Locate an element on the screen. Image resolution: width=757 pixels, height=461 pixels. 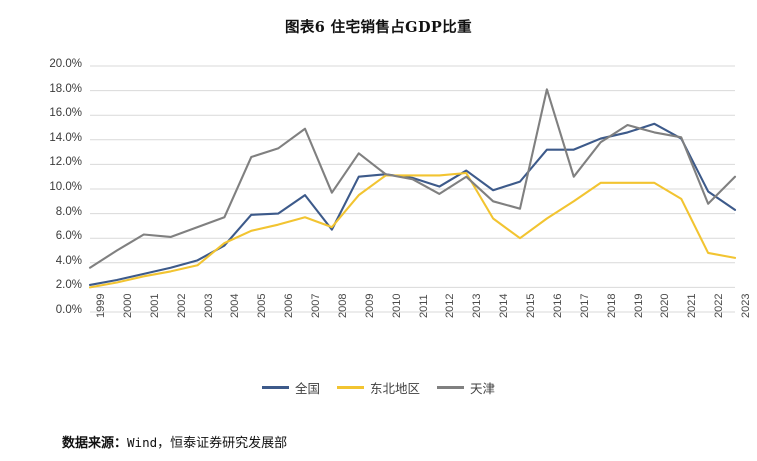
x-axis-tick-label: 2006 is located at coordinates (289, 305).